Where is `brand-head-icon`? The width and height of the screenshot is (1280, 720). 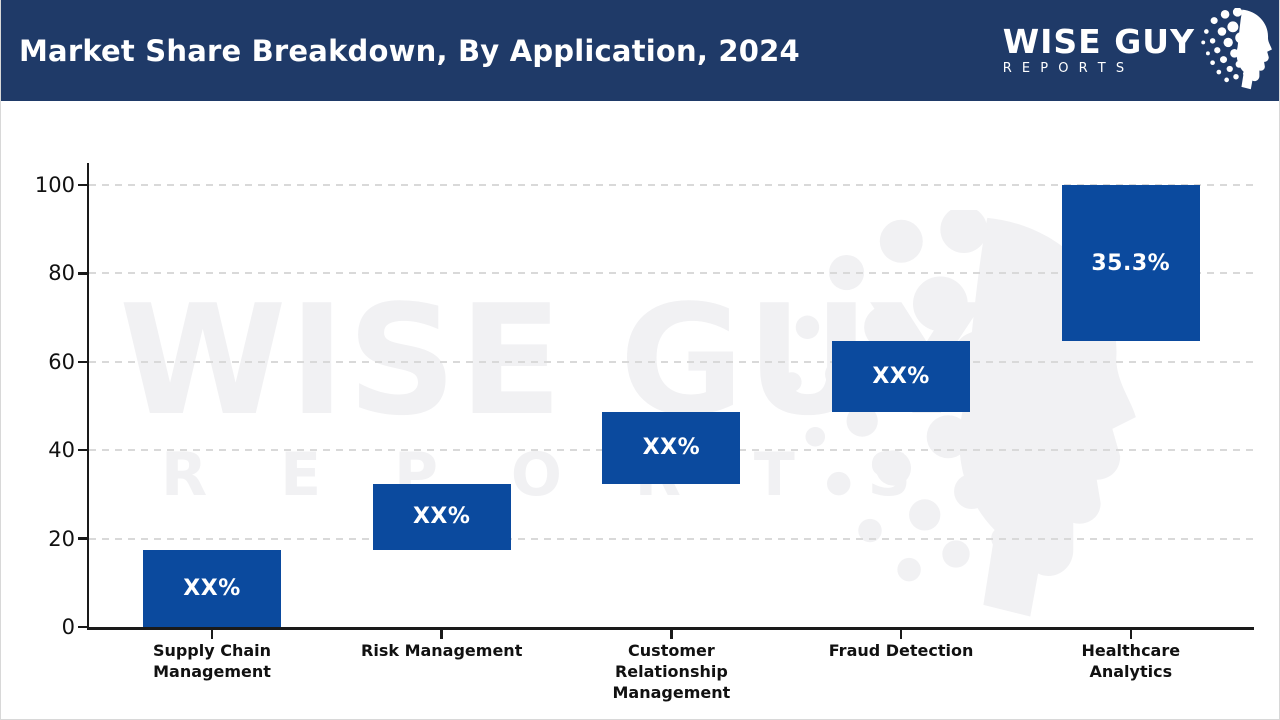
brand-head-icon is located at coordinates (1236, 48).